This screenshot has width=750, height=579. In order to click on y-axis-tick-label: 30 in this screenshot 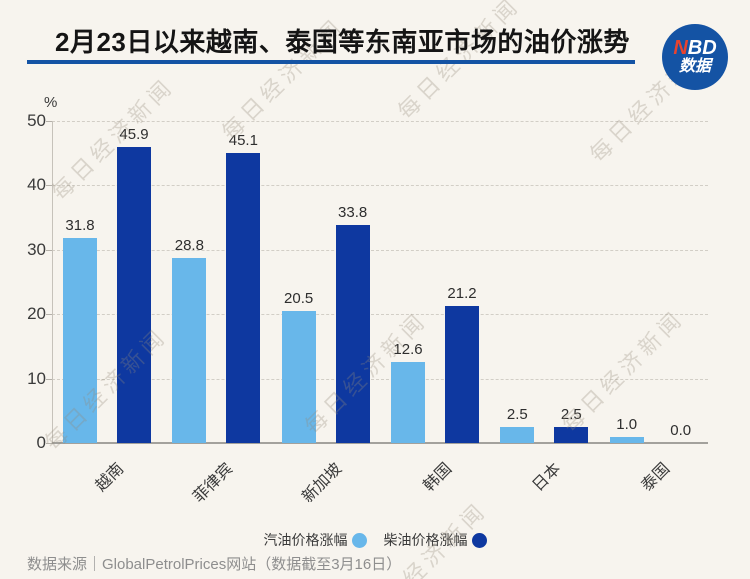, I will do `click(36, 249)`.